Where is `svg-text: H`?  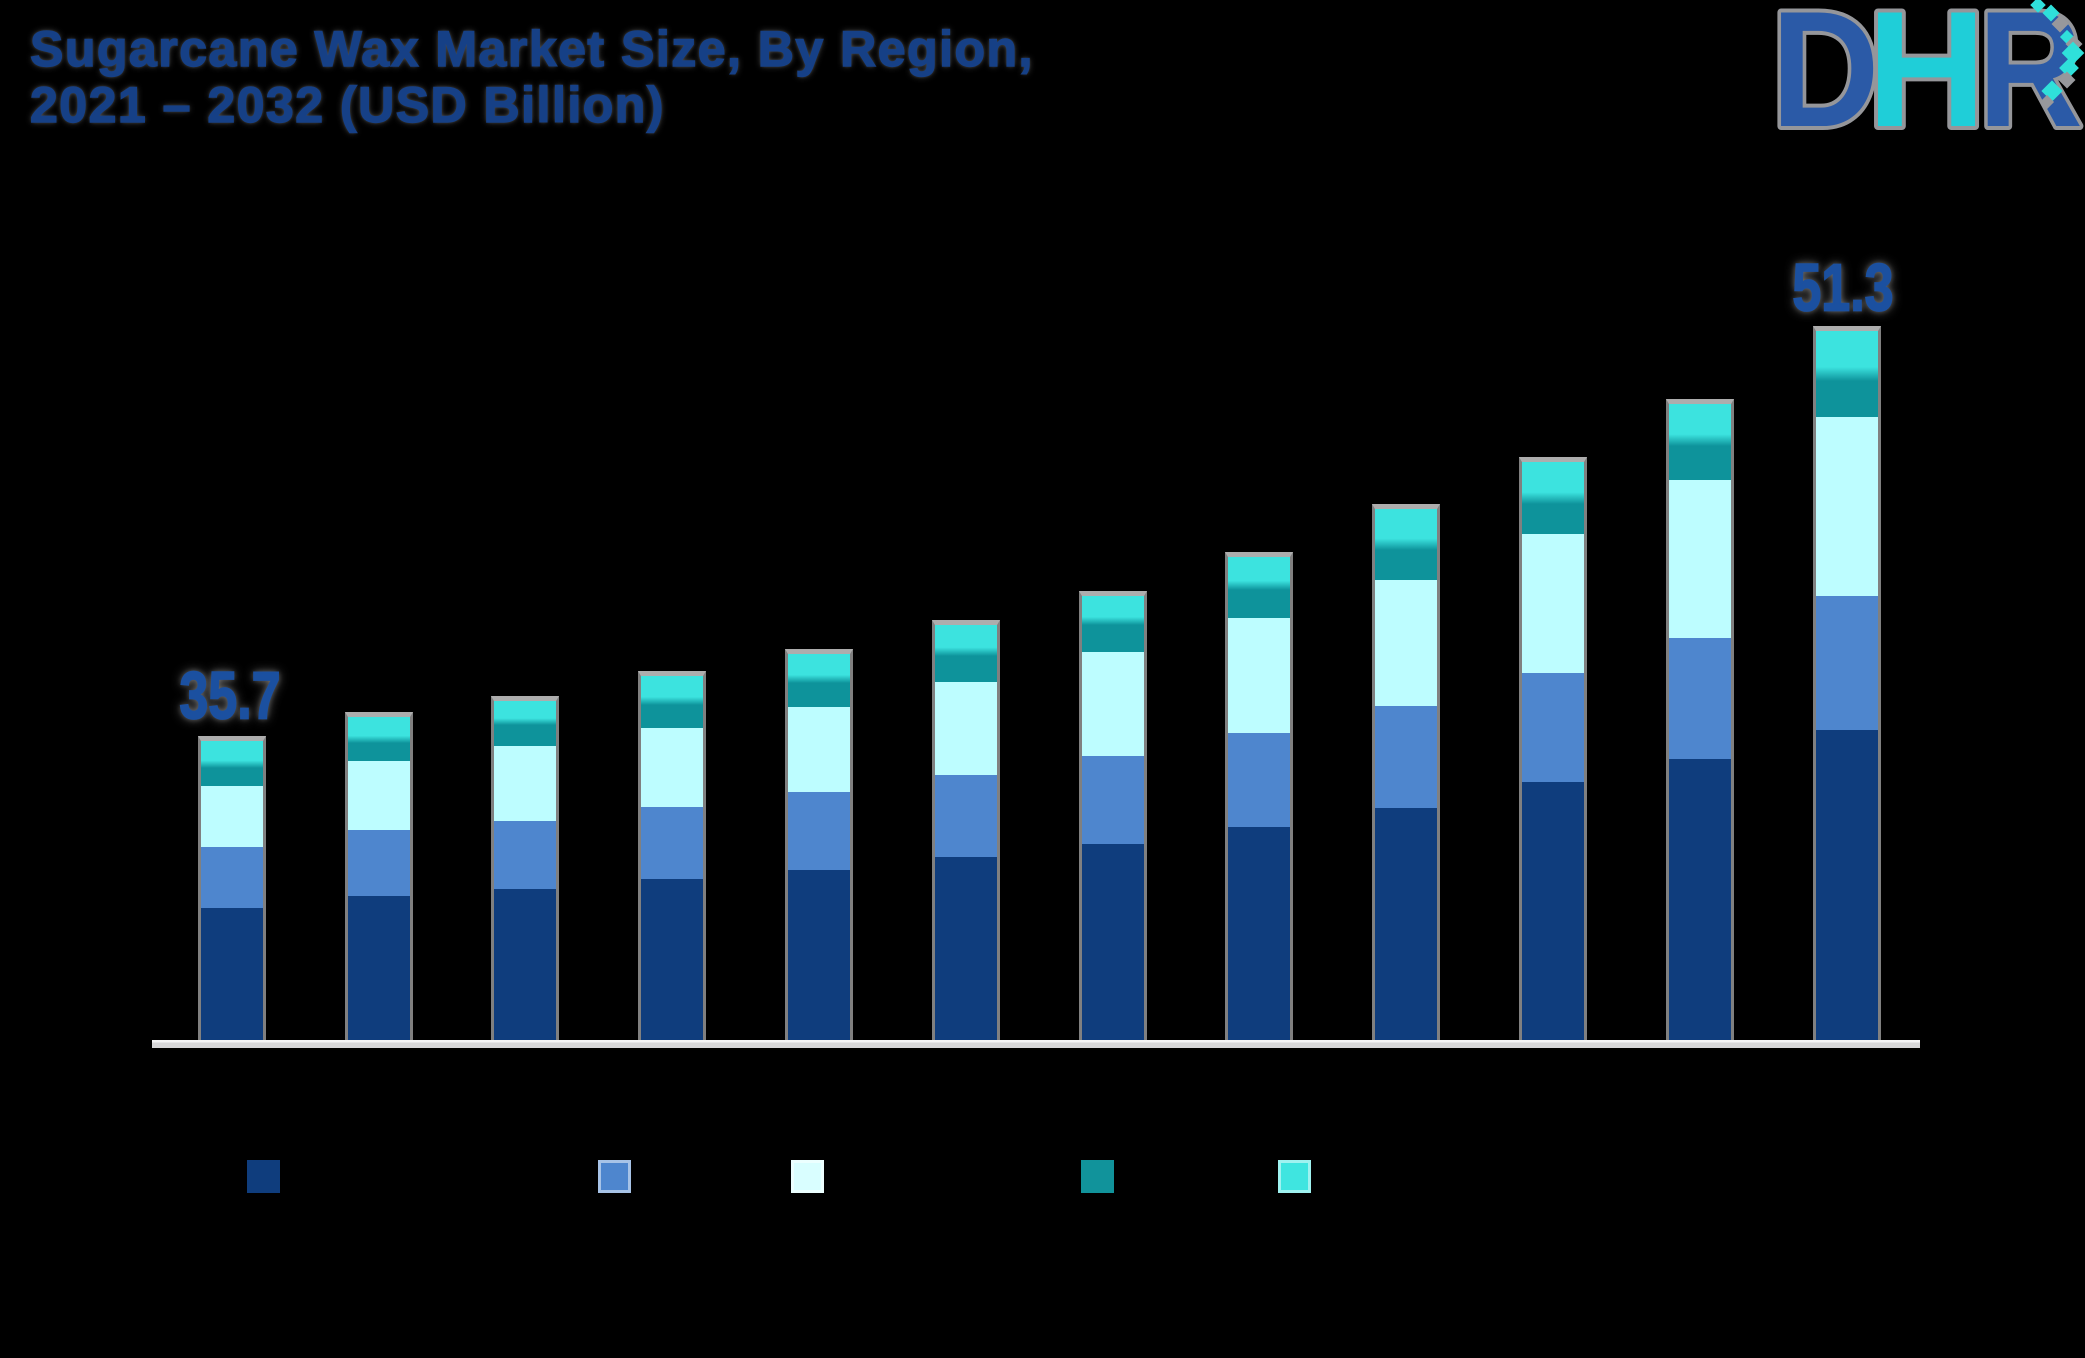 svg-text: H is located at coordinates (1926, 80).